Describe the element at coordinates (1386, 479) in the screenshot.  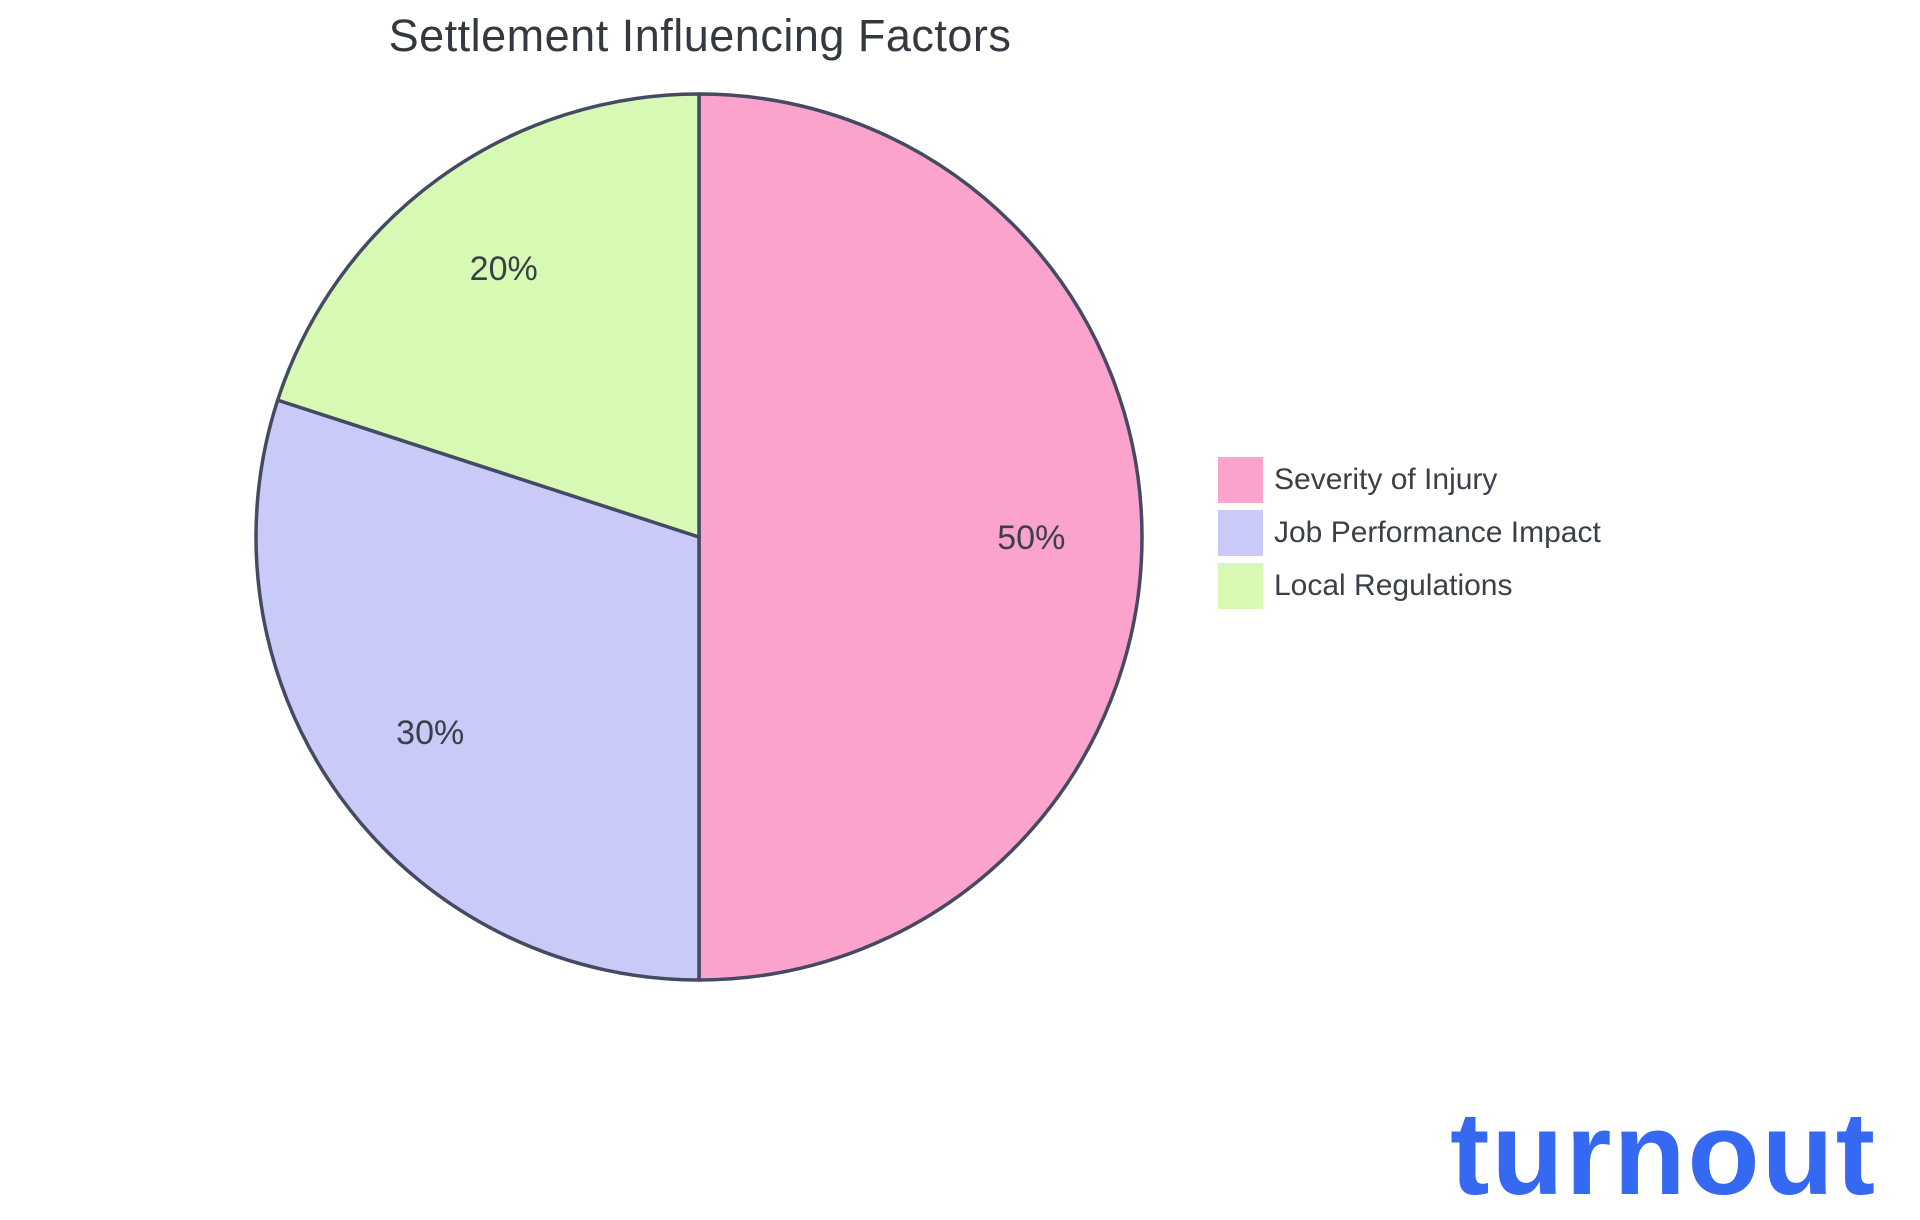
I see `legend-label-severity-of-injury: Severity of Injury` at that location.